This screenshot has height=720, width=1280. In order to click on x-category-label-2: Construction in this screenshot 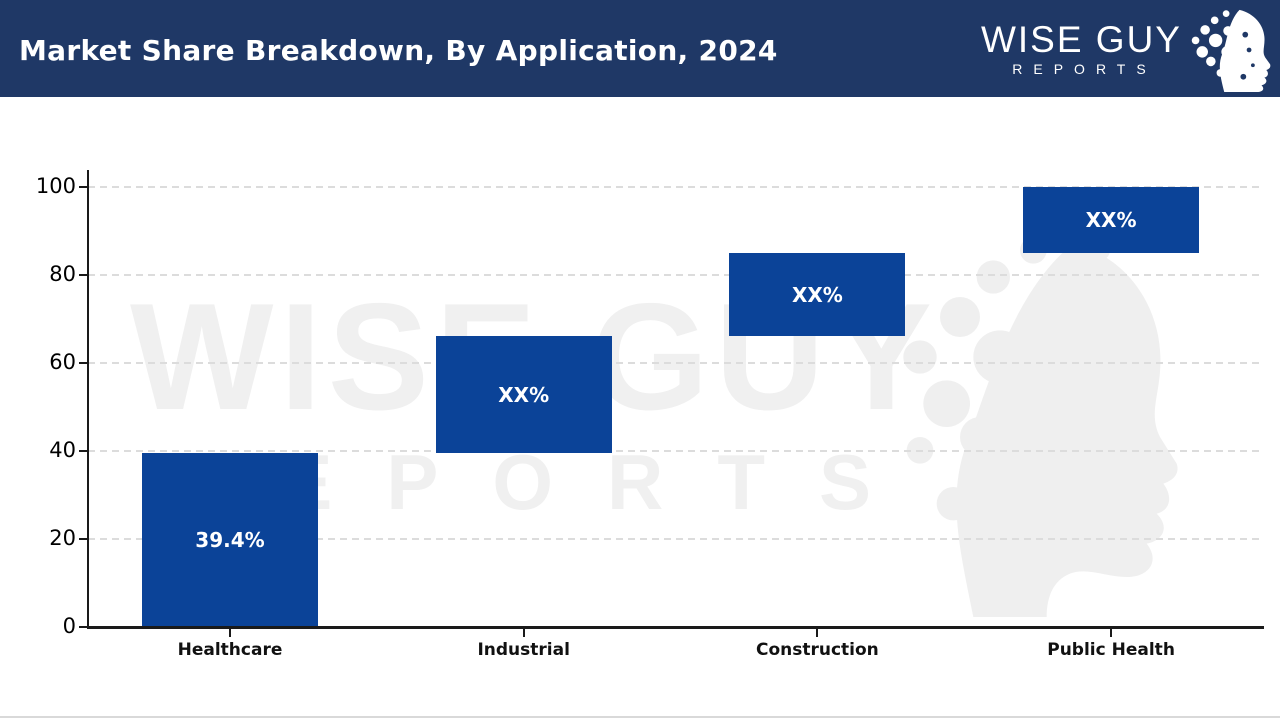, I will do `click(817, 649)`.